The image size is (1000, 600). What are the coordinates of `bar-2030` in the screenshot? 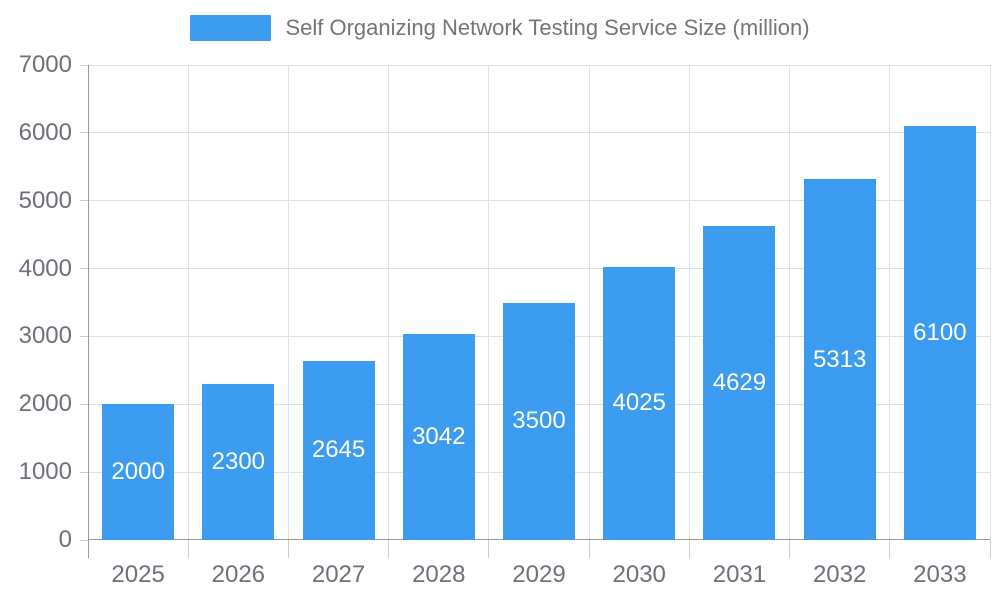 It's located at (639, 403).